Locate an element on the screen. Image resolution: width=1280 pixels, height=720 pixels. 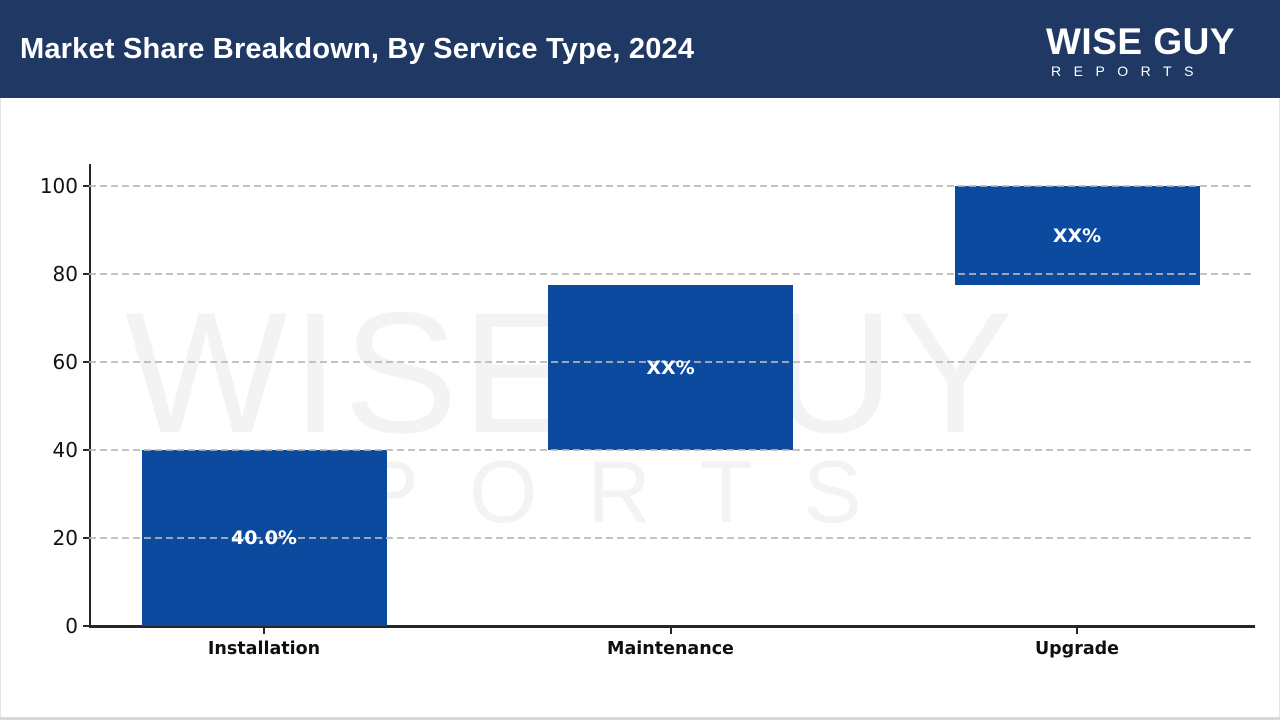
bar-maintenance is located at coordinates (670, 367).